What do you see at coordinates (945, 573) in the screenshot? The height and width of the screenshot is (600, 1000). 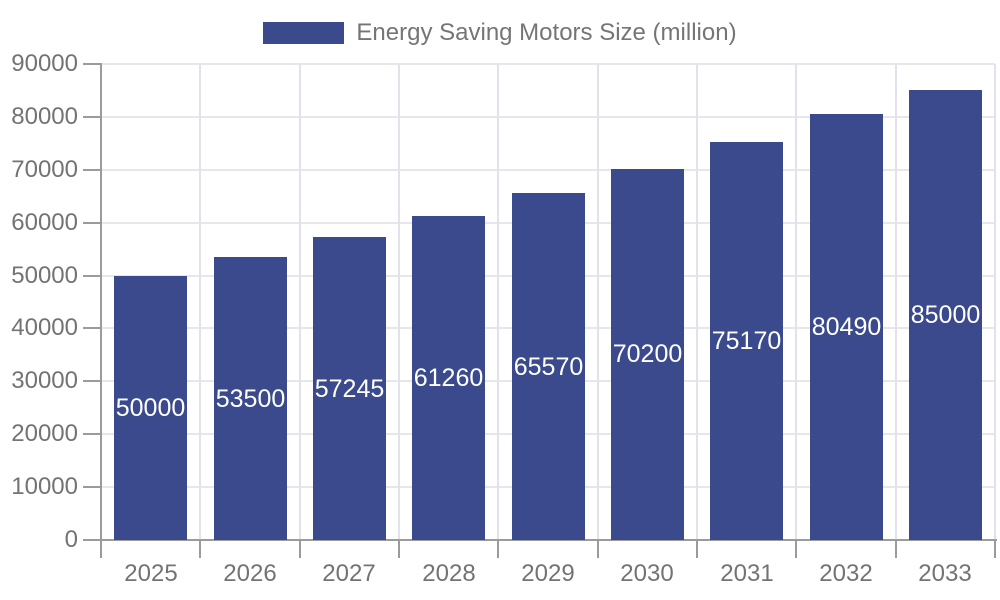 I see `x-tick-label: 2033` at bounding box center [945, 573].